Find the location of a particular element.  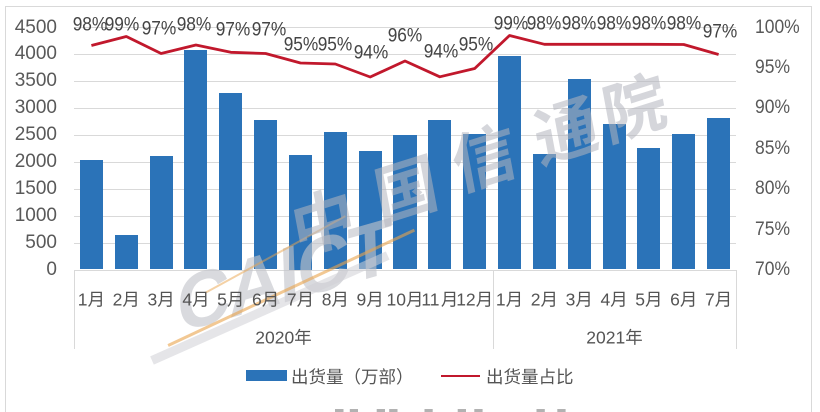

svg-text: 8 is located at coordinates (327, 300).